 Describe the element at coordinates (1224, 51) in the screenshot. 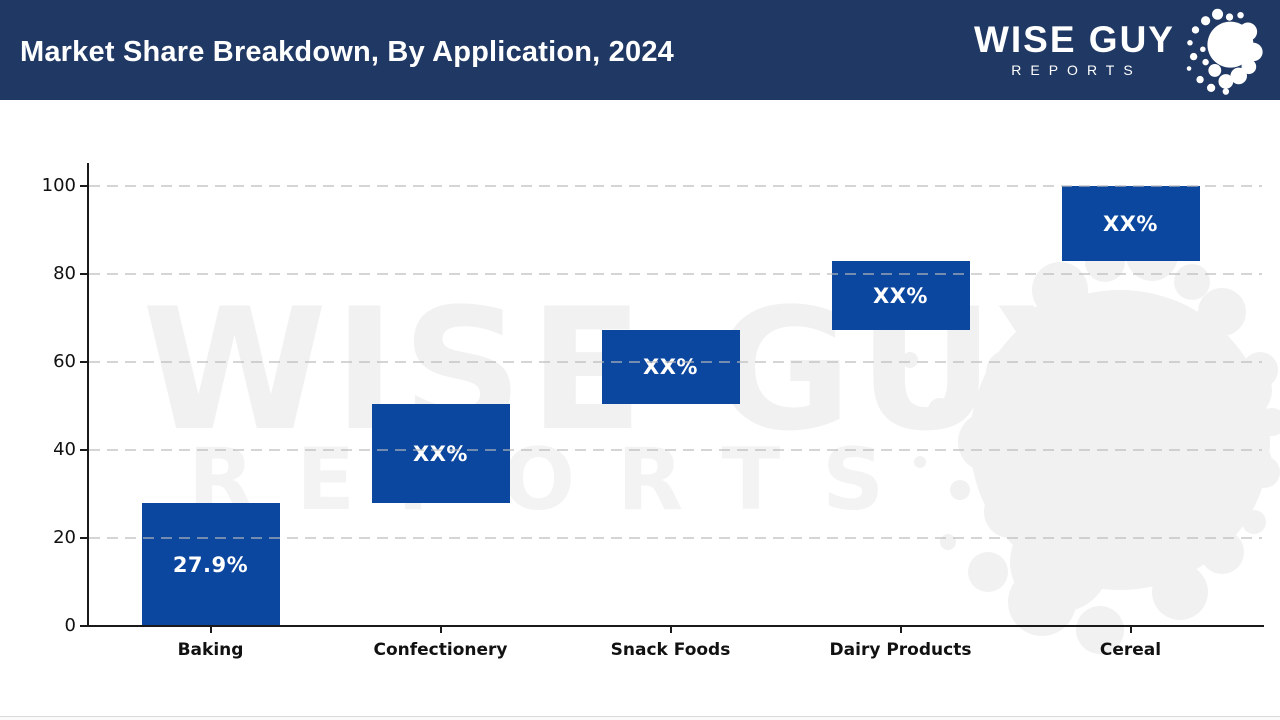

I see `logo-head-icon` at that location.